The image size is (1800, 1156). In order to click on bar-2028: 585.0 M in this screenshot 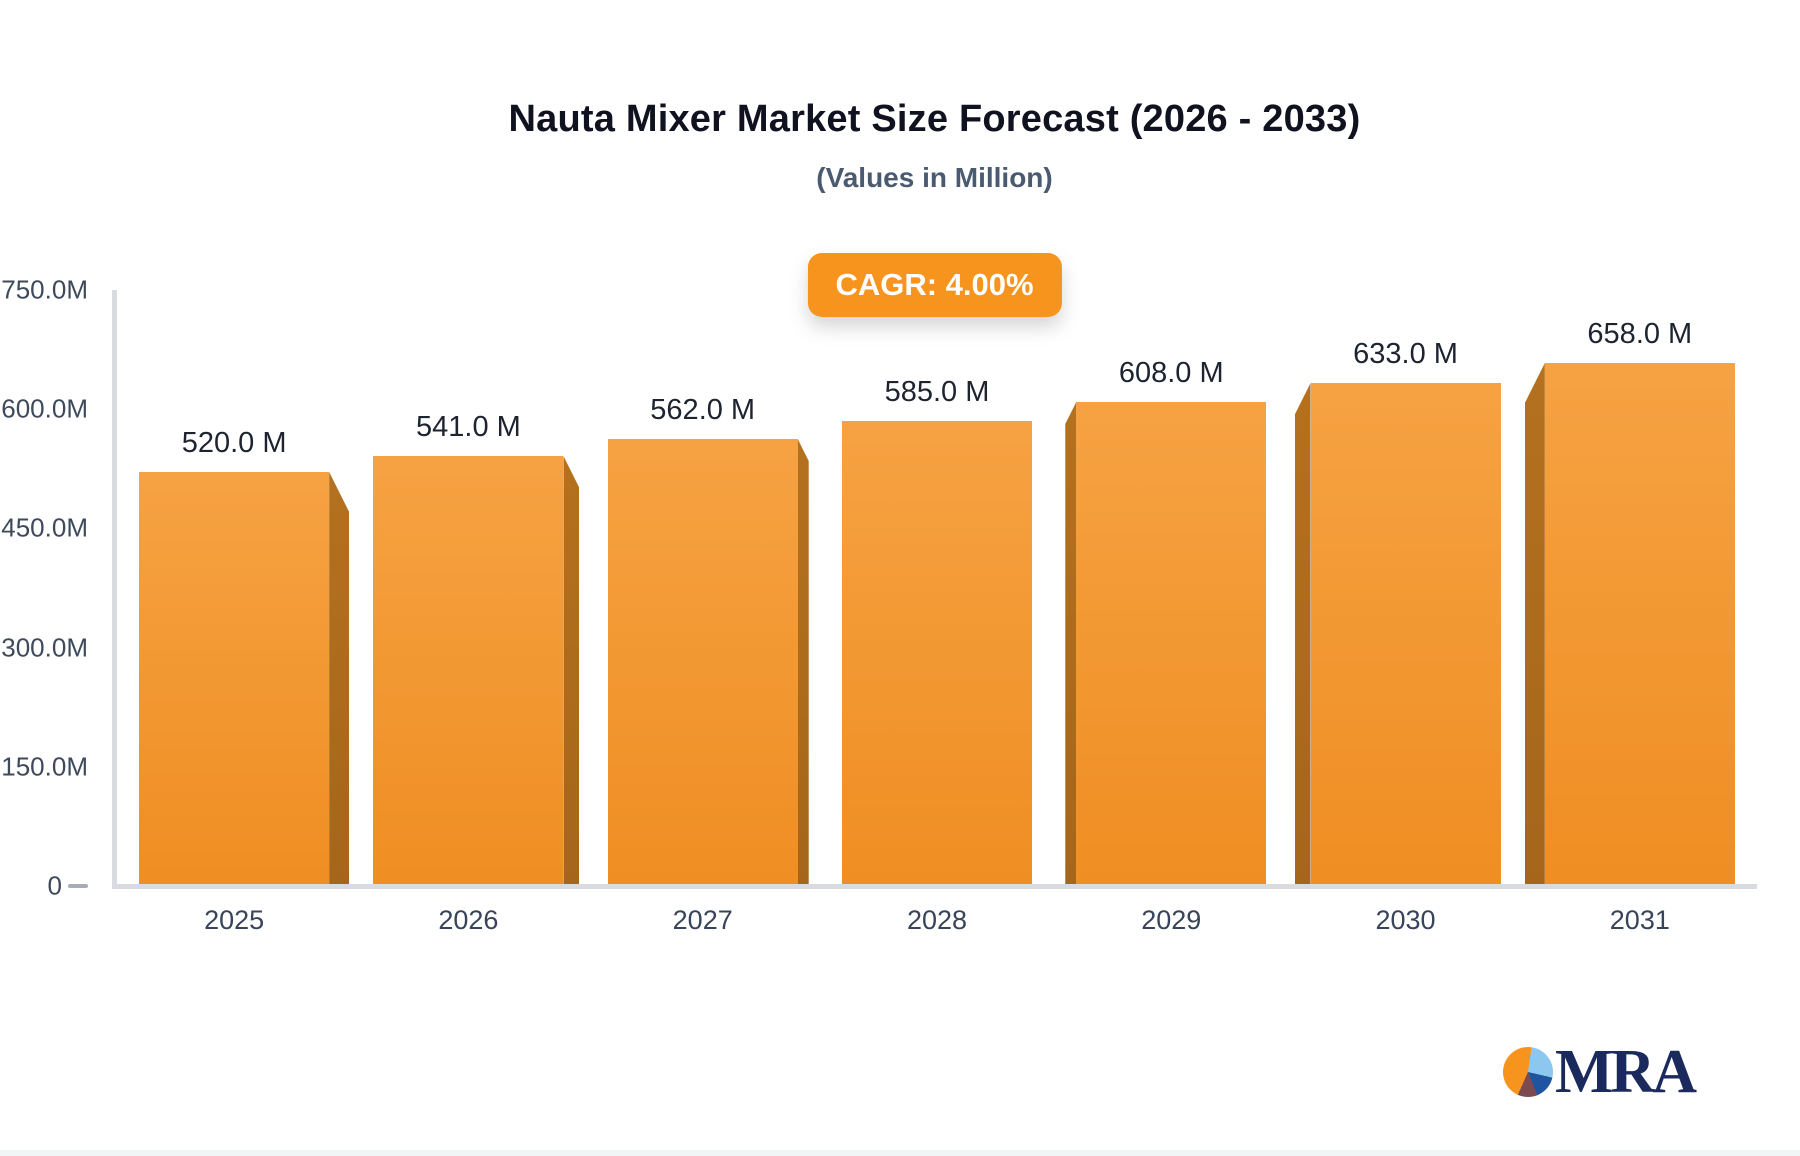, I will do `click(936, 630)`.